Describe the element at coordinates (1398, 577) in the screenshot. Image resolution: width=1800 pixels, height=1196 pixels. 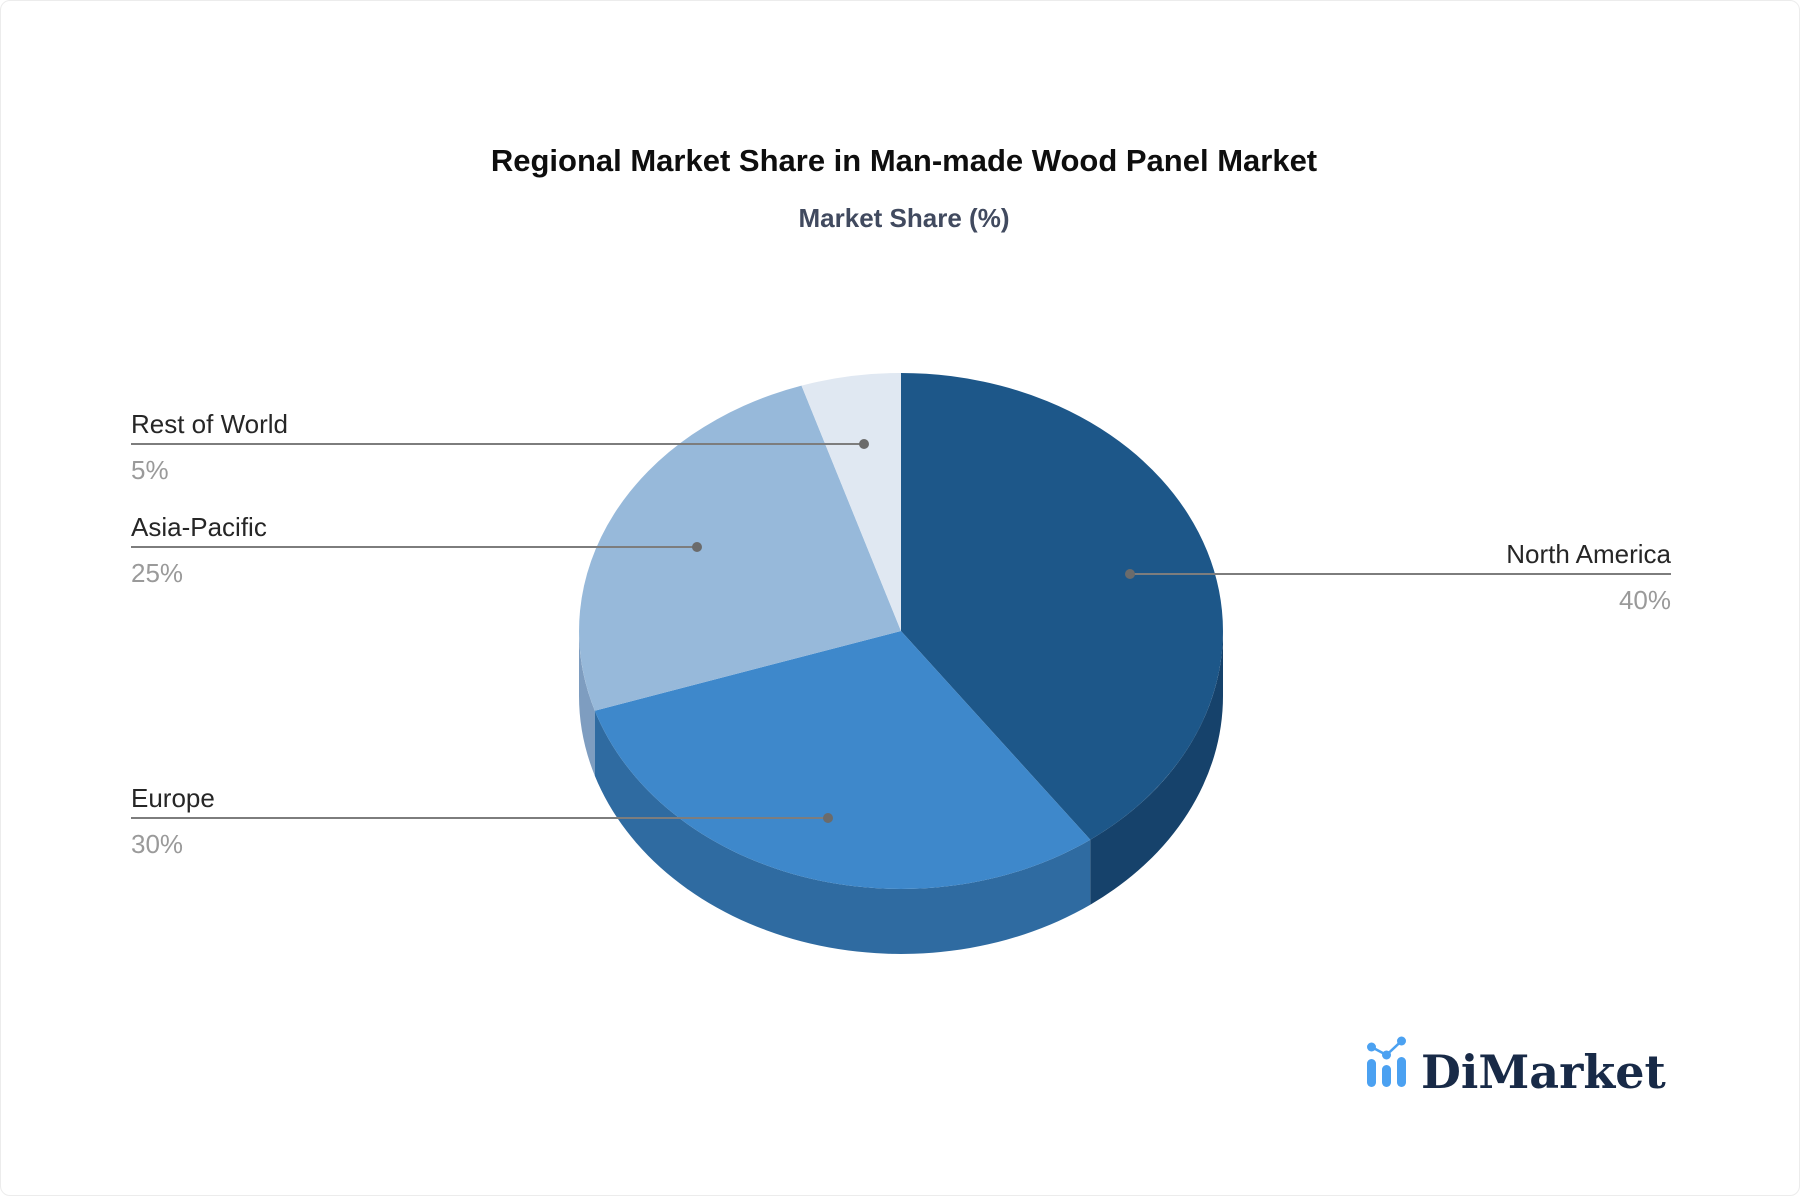
I see `callout-north-america: North America 40%` at that location.